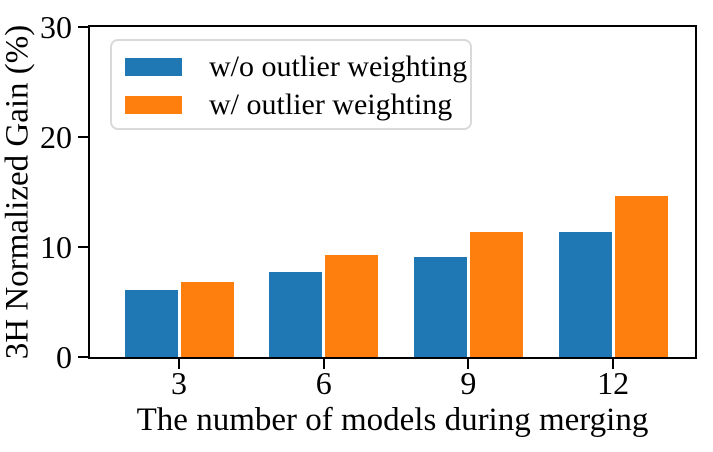  I want to click on y-tick-label: 10, so click(56, 247).